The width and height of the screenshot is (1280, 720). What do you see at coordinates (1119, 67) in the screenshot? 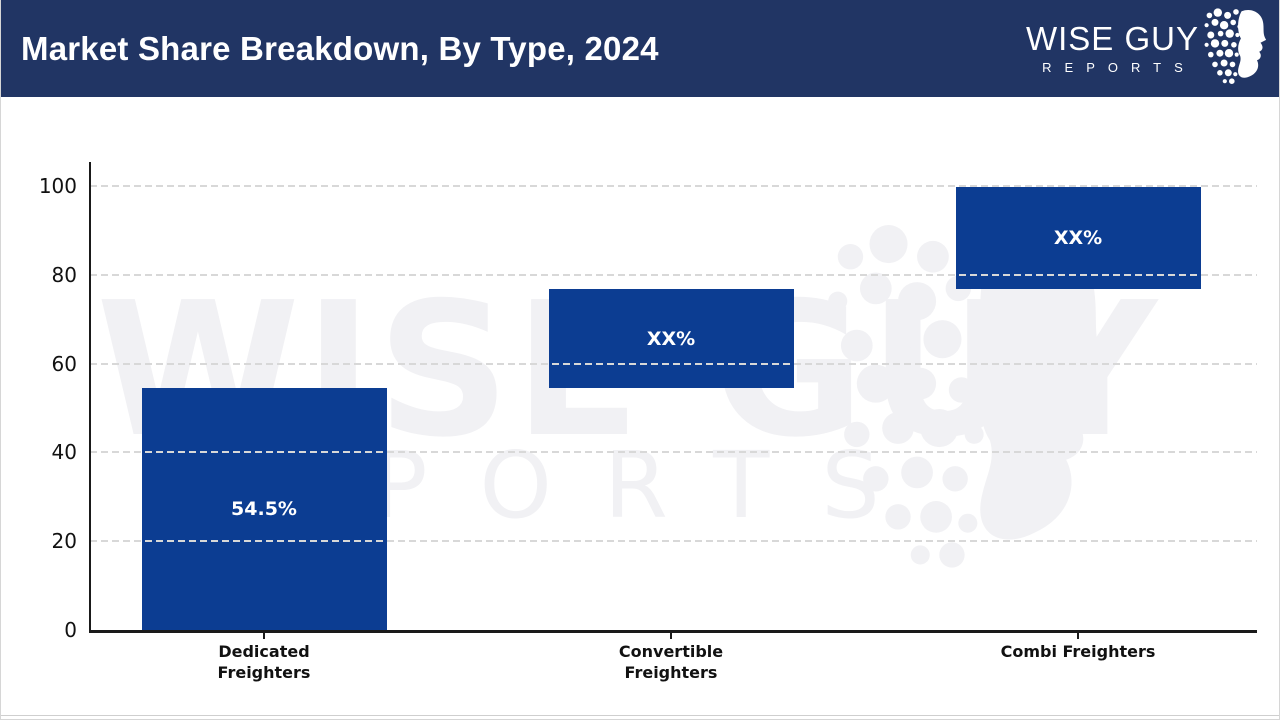
I see `brand-subname: REPORTS` at bounding box center [1119, 67].